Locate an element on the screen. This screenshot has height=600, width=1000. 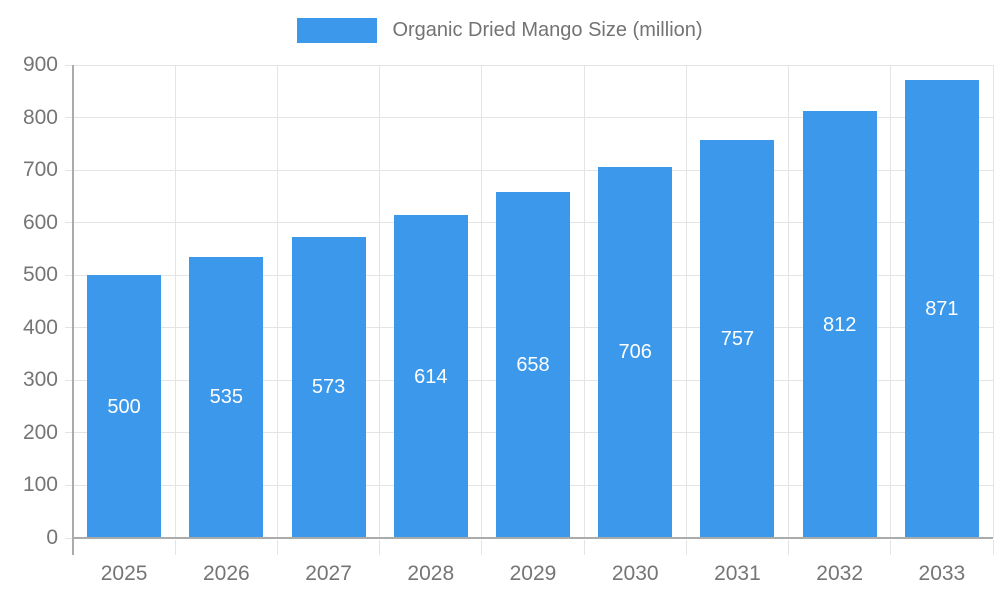
bar-value-label: 573 is located at coordinates (328, 387).